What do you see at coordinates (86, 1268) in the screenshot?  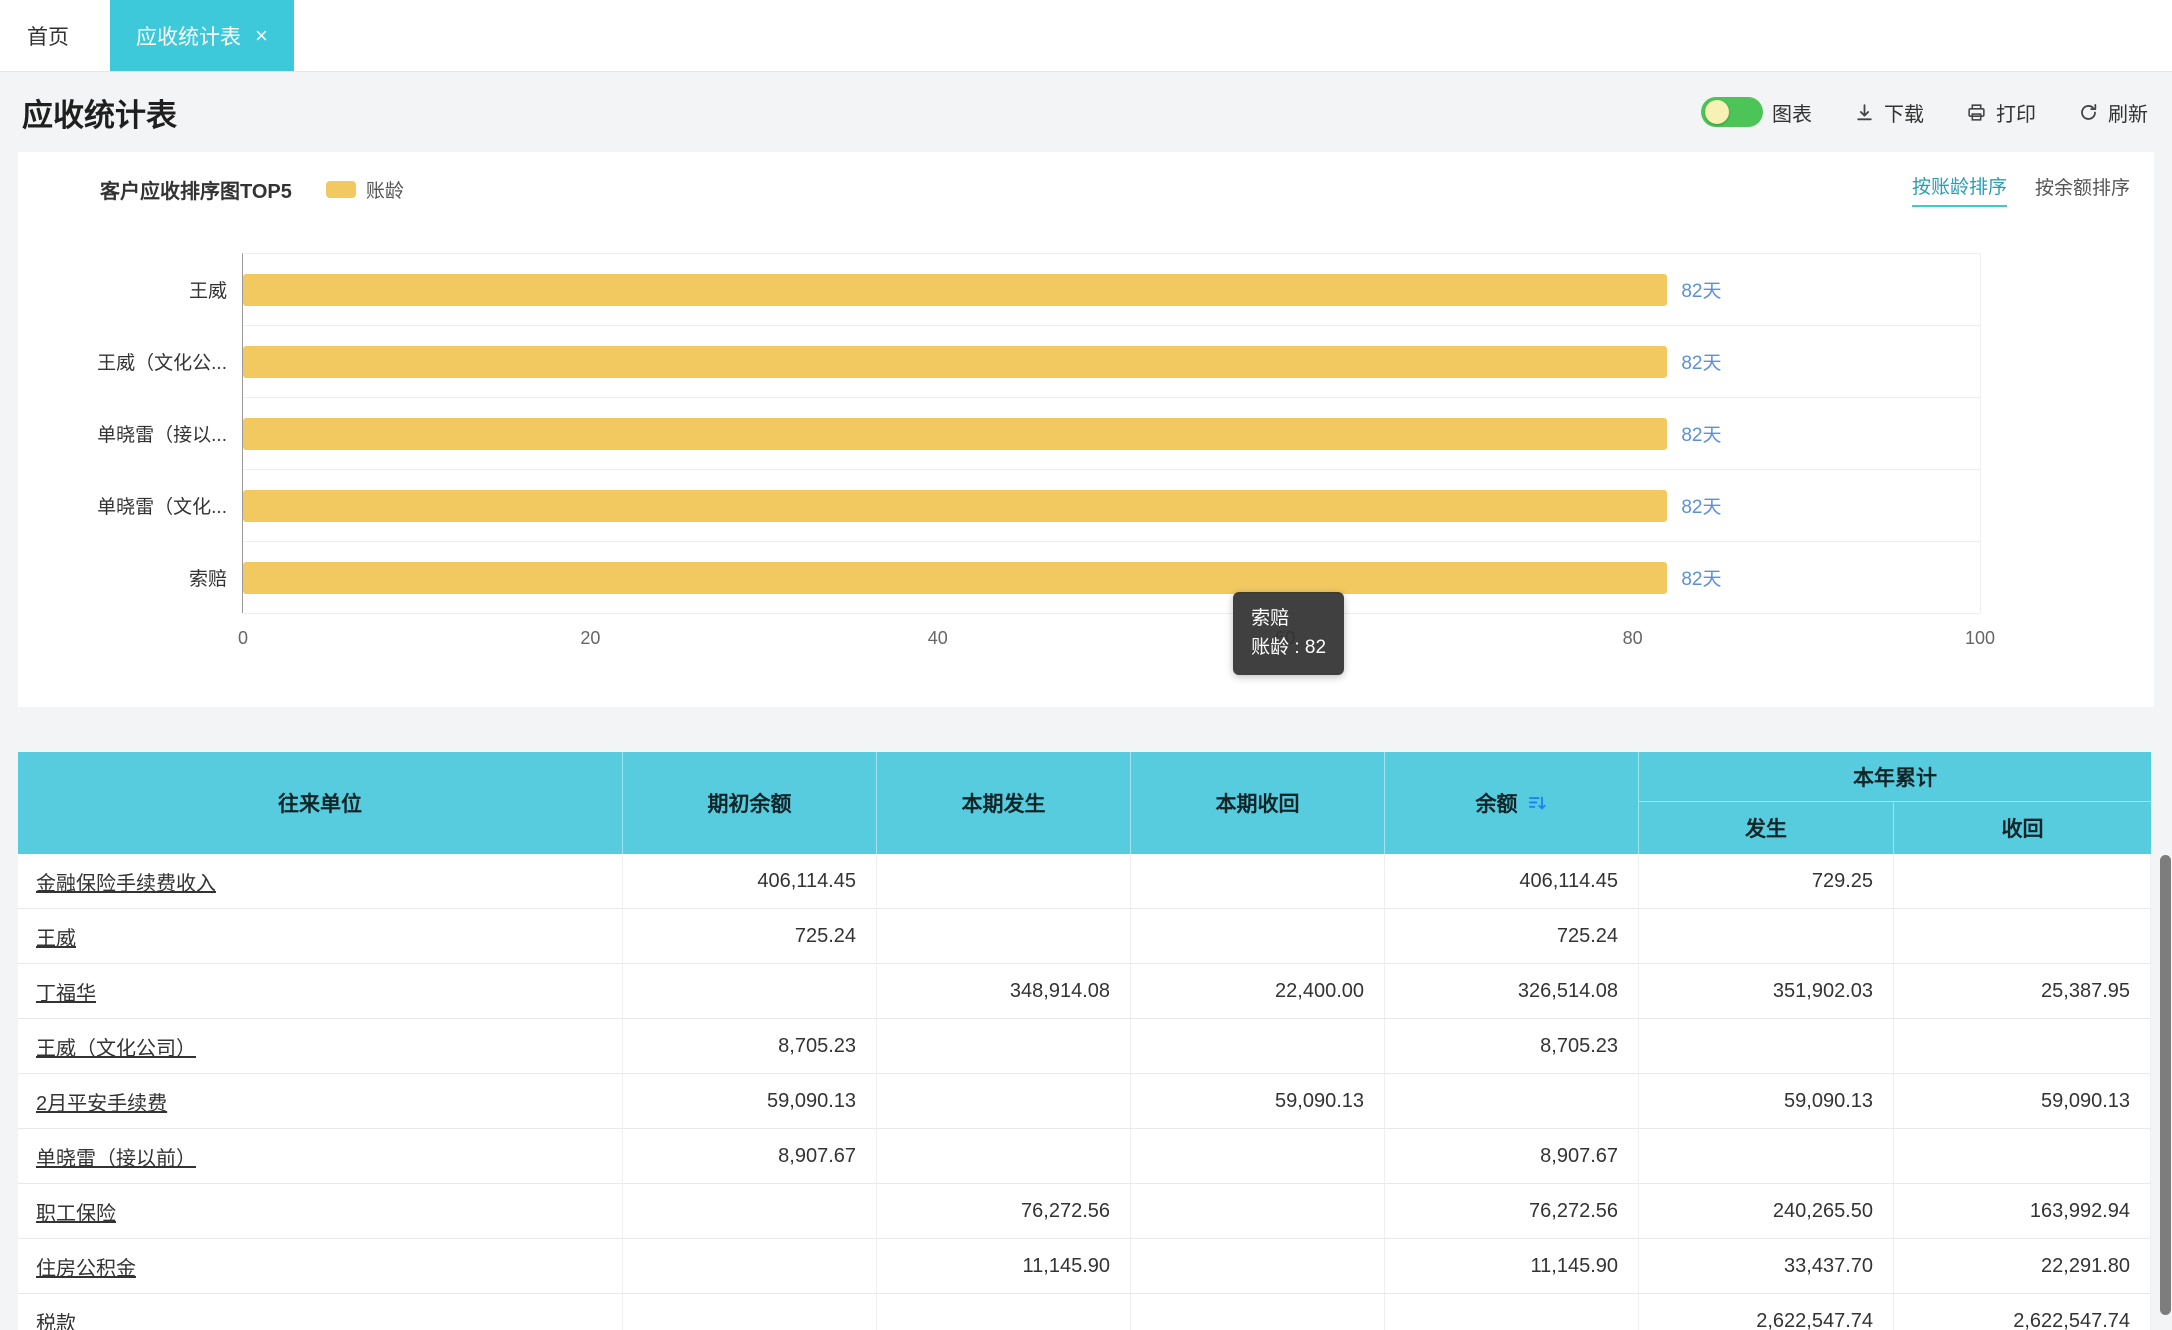 I see `row-name-link: 住房公积金` at bounding box center [86, 1268].